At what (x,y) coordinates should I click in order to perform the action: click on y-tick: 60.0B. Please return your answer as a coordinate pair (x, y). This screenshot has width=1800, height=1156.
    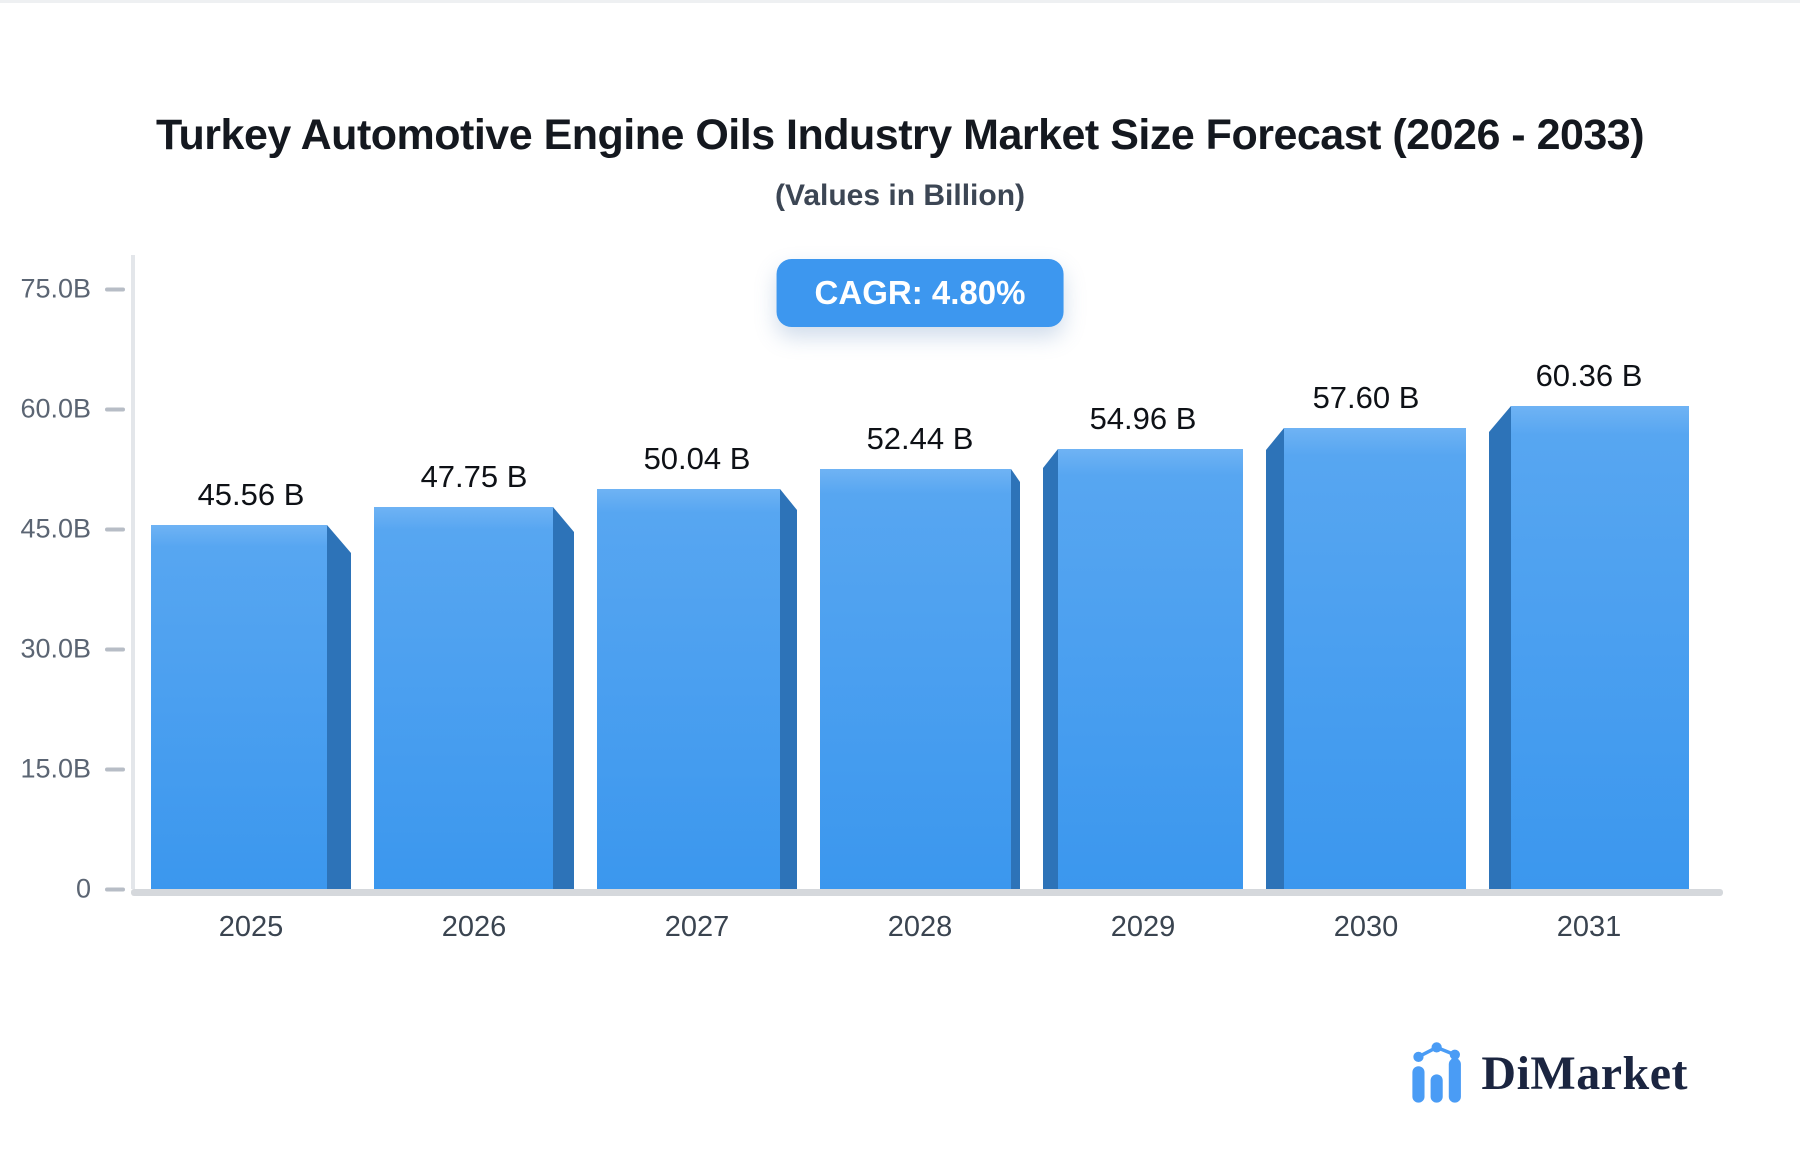
    Looking at the image, I should click on (72, 409).